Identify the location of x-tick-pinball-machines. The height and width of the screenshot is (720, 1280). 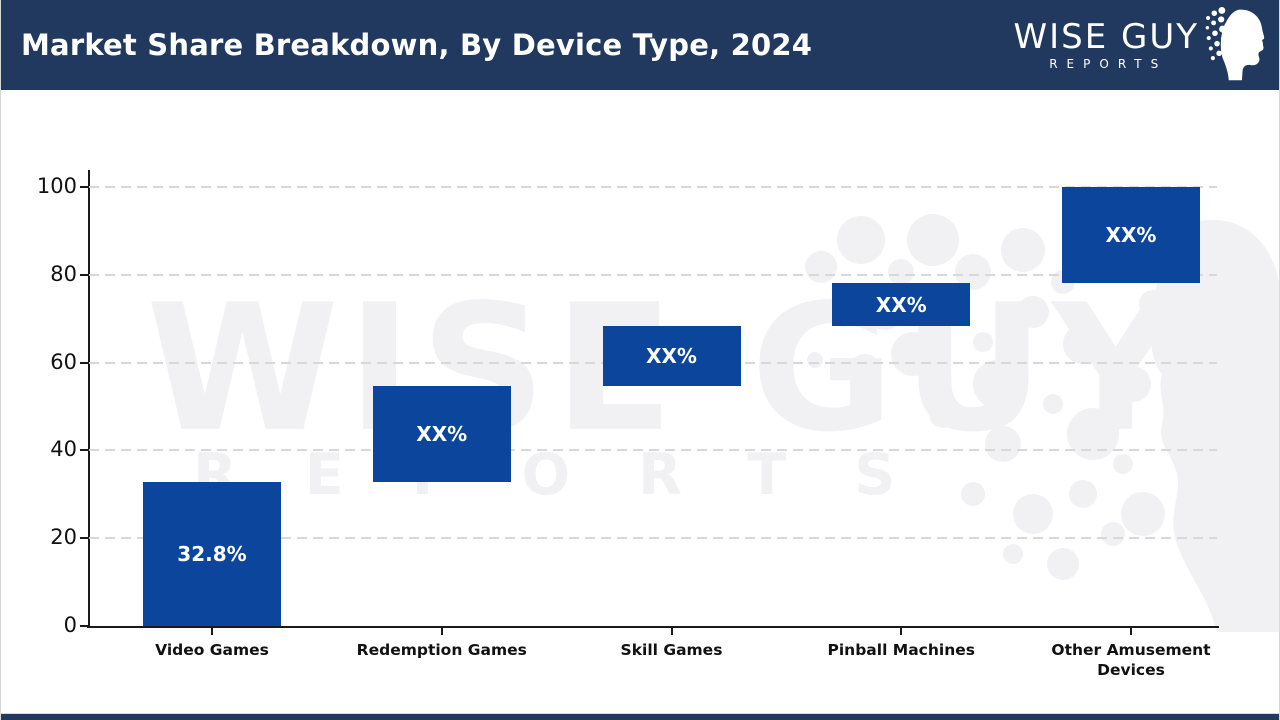
(901, 631).